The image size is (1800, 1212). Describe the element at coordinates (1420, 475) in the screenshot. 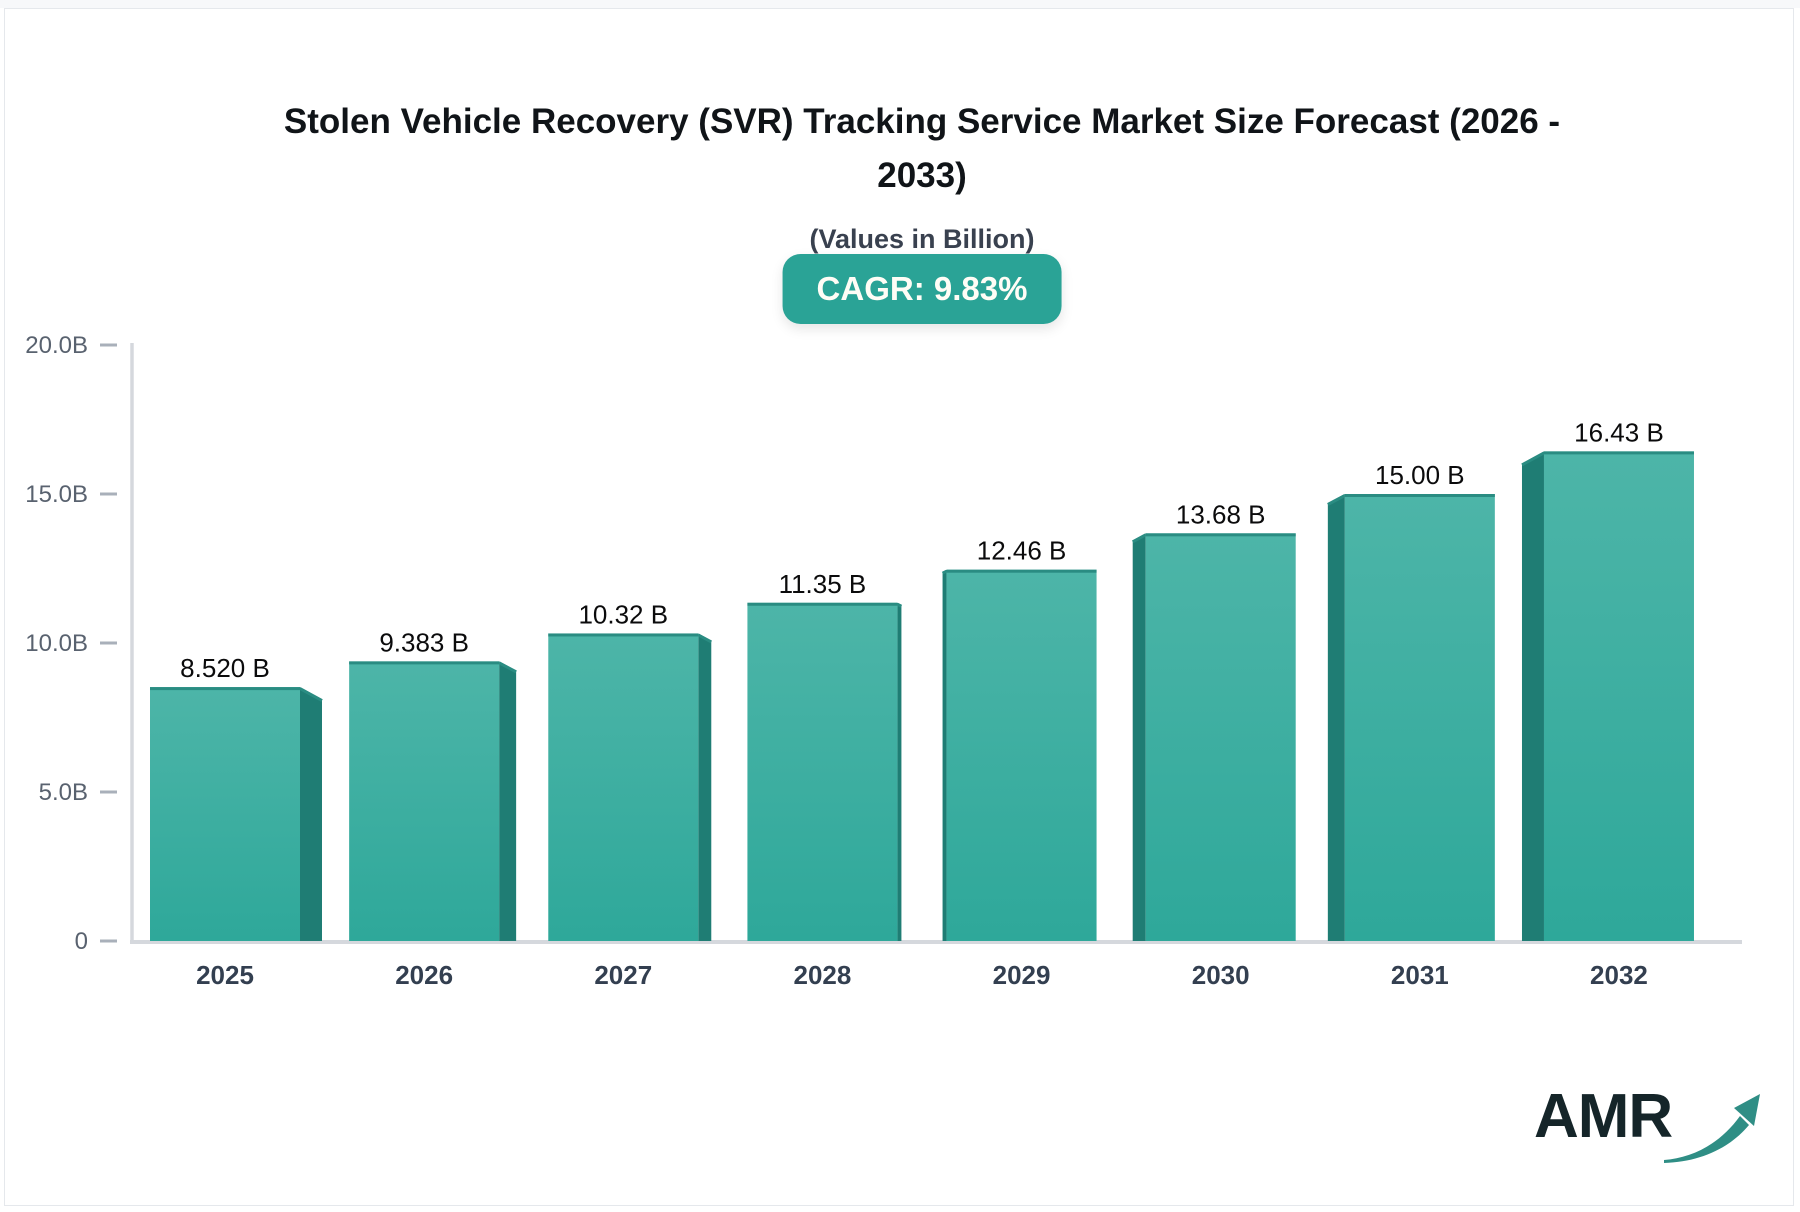

I see `bar-value-label: 15.00 B` at that location.